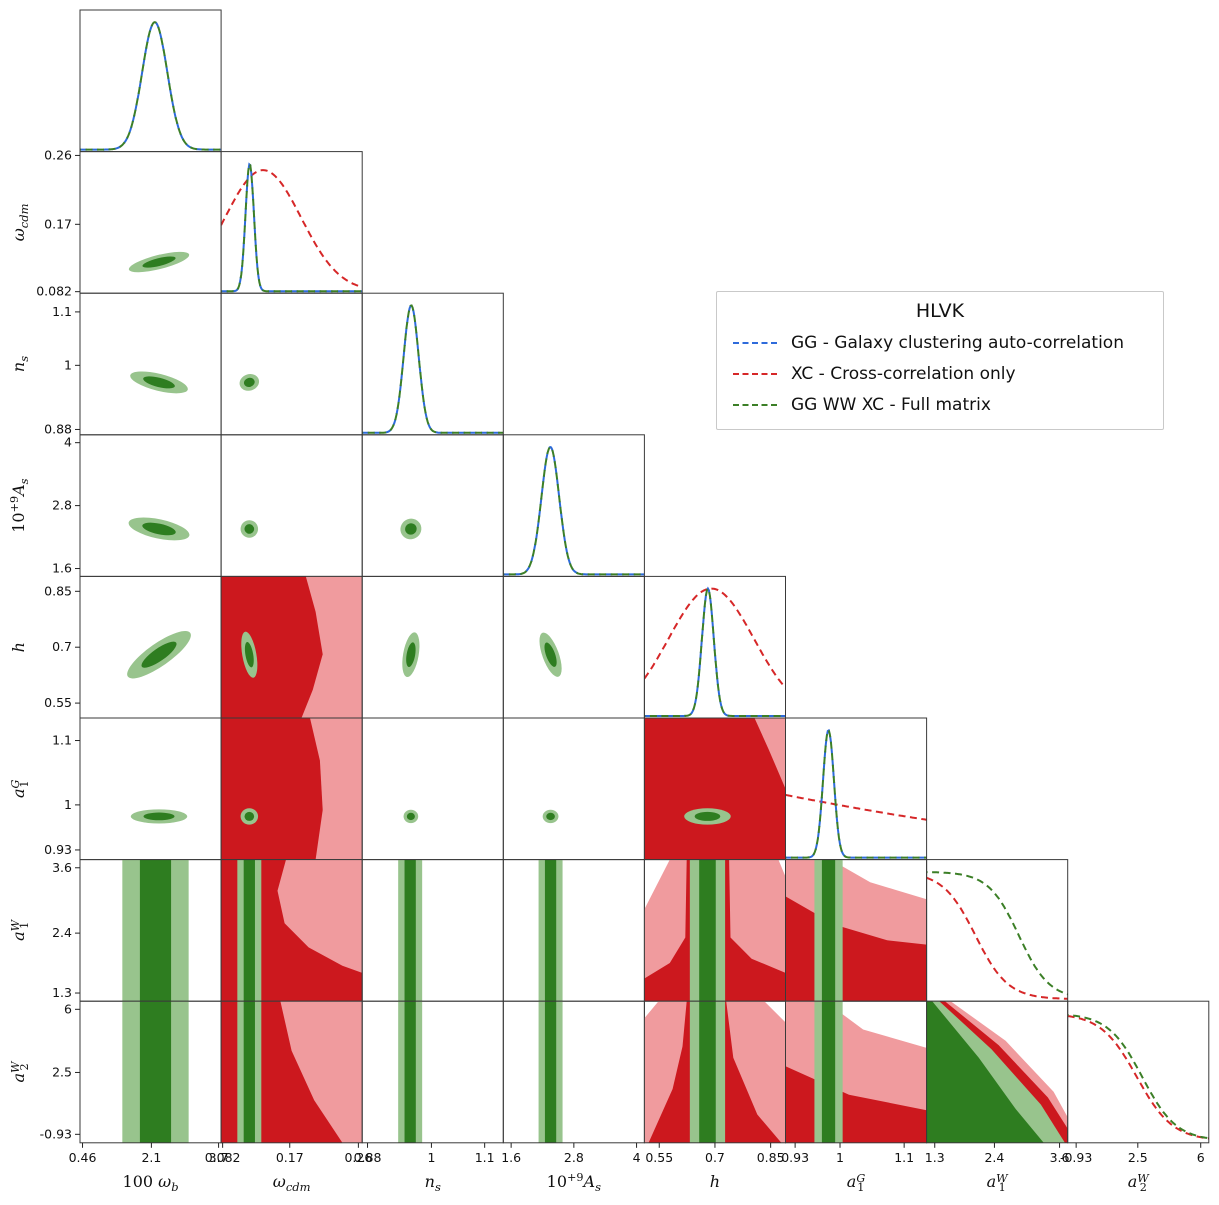  What do you see at coordinates (755, 343) in the screenshot?
I see `dashed-line-swatch-gg` at bounding box center [755, 343].